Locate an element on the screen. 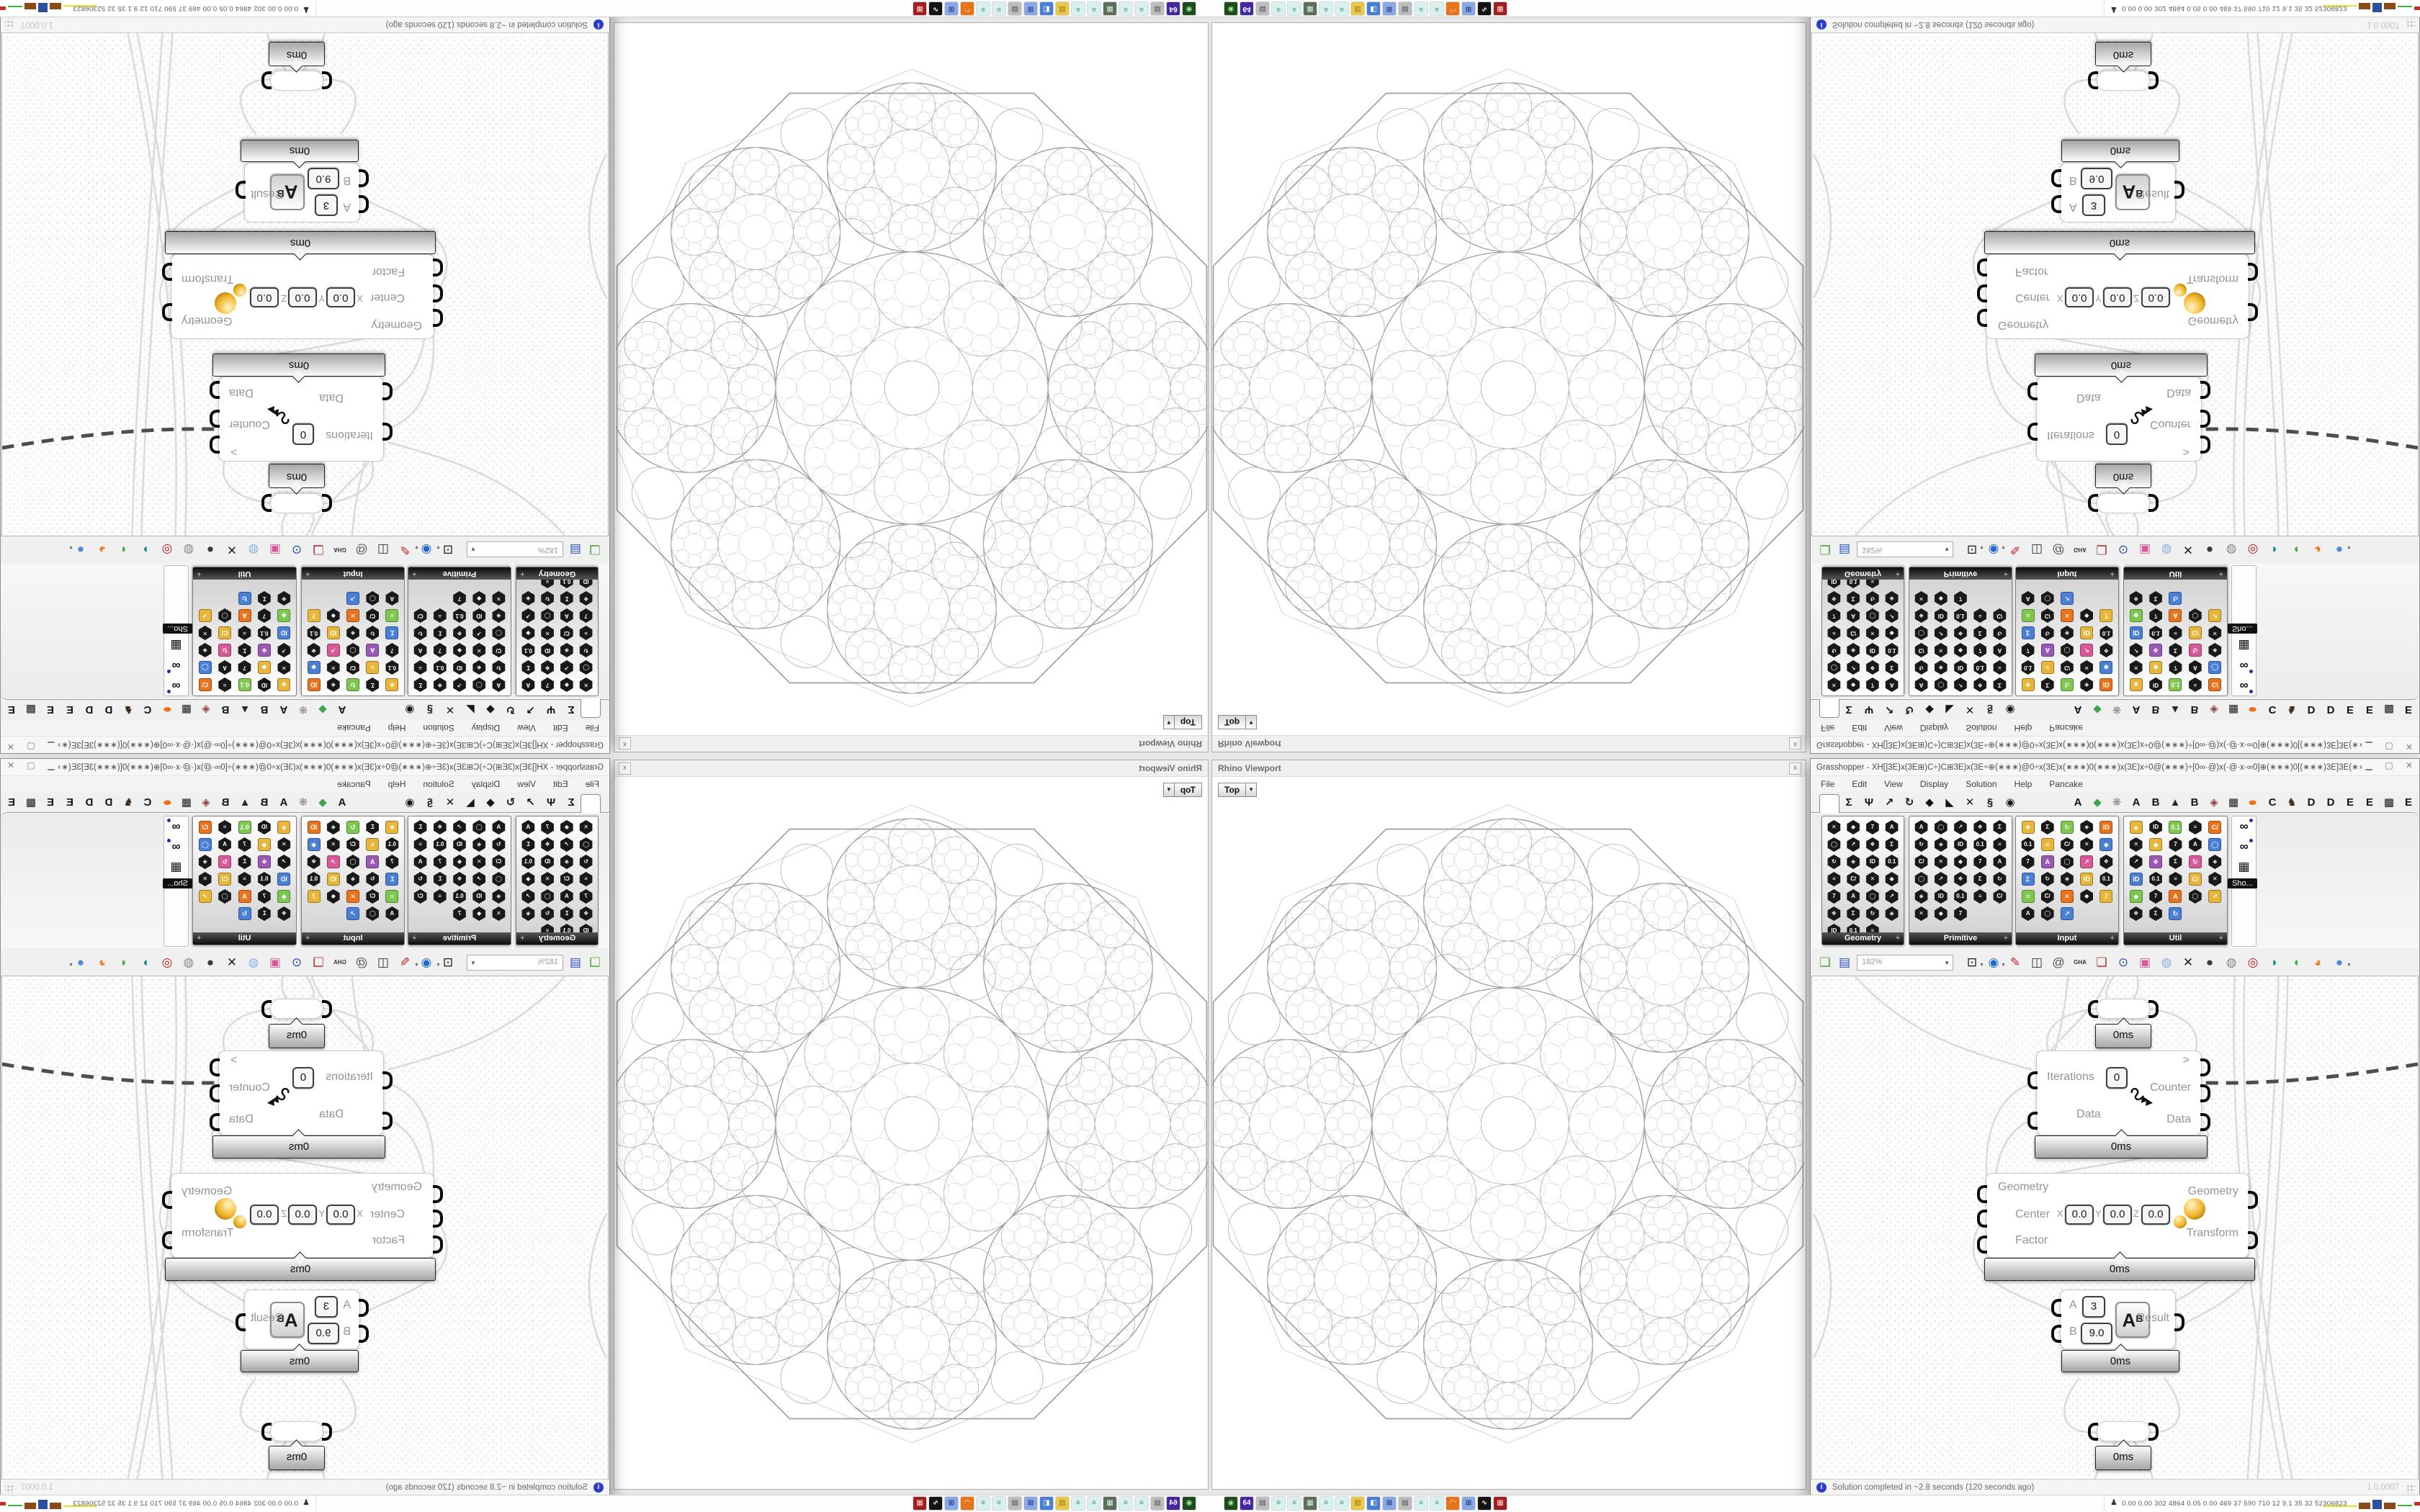 The height and width of the screenshot is (1512, 2420). minimize-button: ▁ is located at coordinates (2368, 765).